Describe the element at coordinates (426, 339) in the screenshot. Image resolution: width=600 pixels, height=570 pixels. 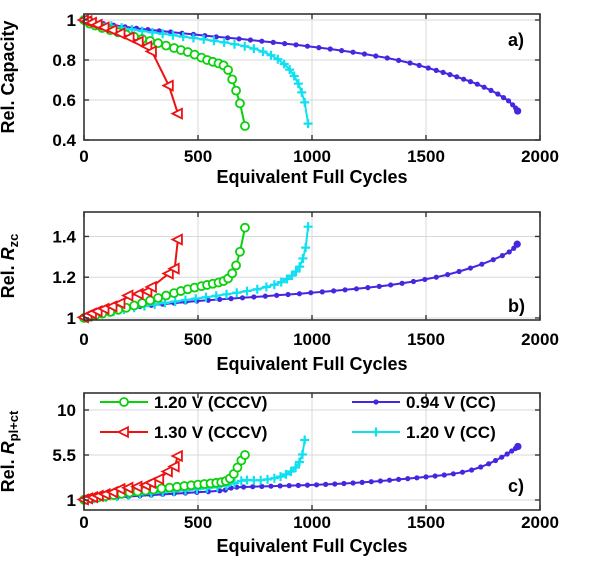
I see `x-tick-label: 1500` at that location.